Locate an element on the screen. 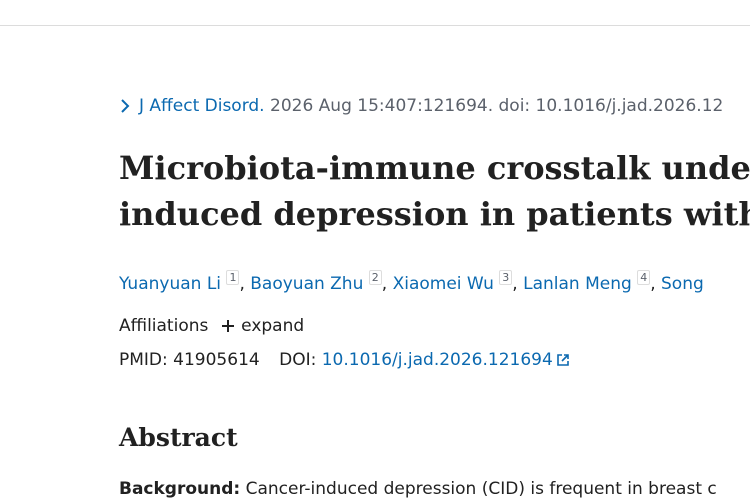 This screenshot has width=750, height=501. affiliation-number: 4 is located at coordinates (644, 277).